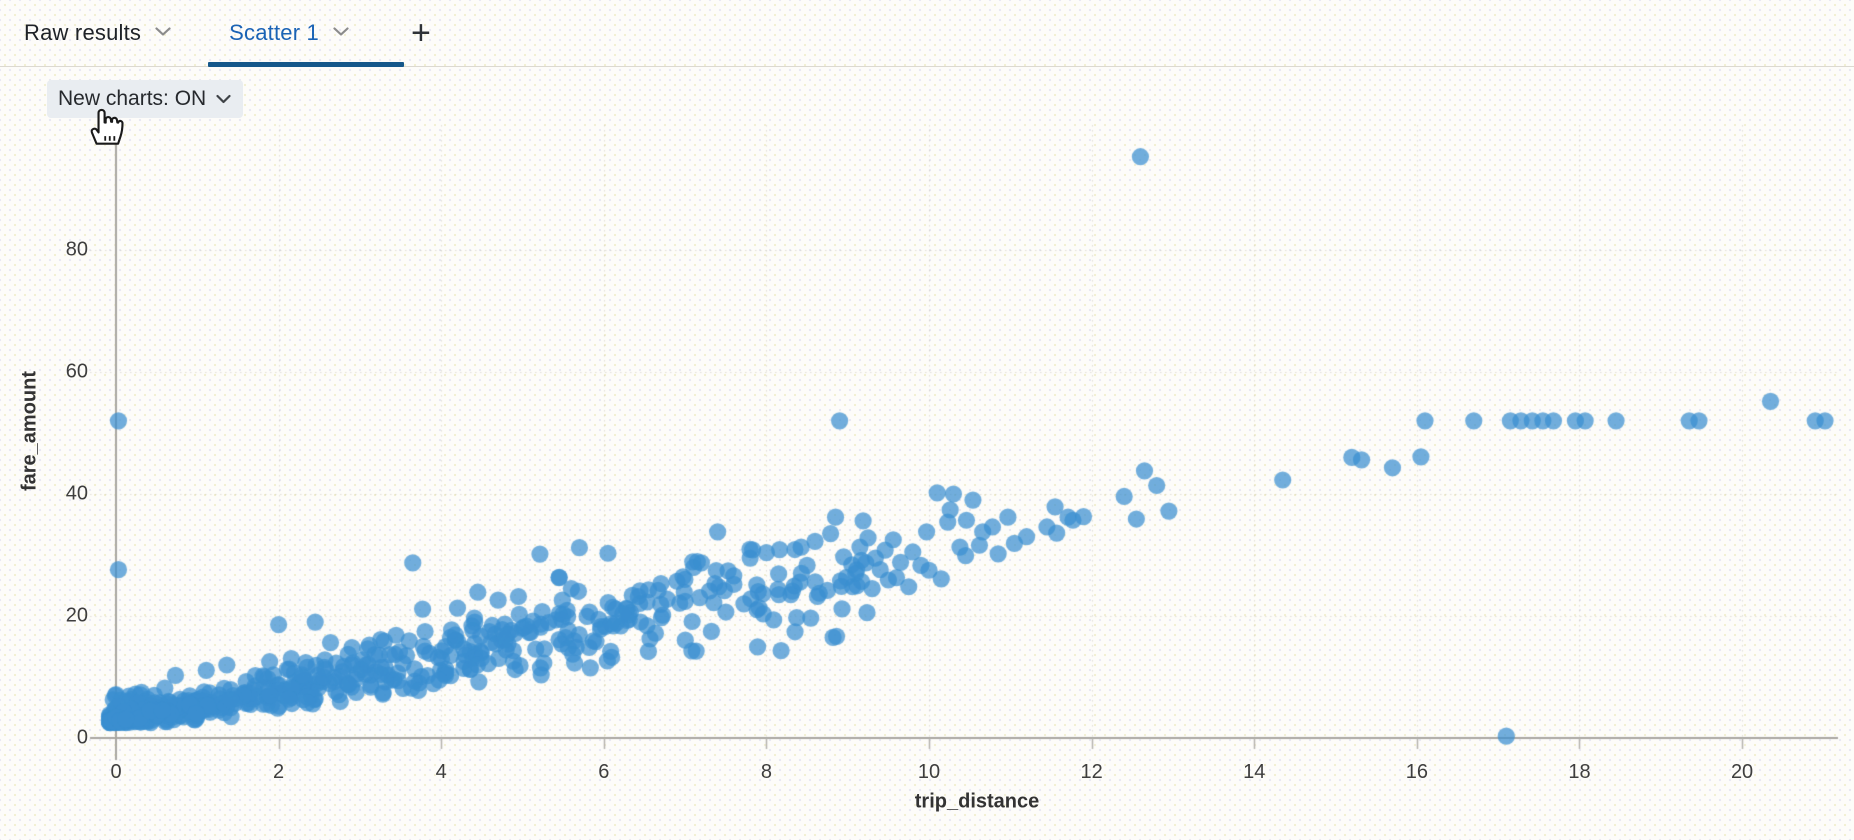 The width and height of the screenshot is (1854, 840). I want to click on x-tick-label: 18, so click(1579, 772).